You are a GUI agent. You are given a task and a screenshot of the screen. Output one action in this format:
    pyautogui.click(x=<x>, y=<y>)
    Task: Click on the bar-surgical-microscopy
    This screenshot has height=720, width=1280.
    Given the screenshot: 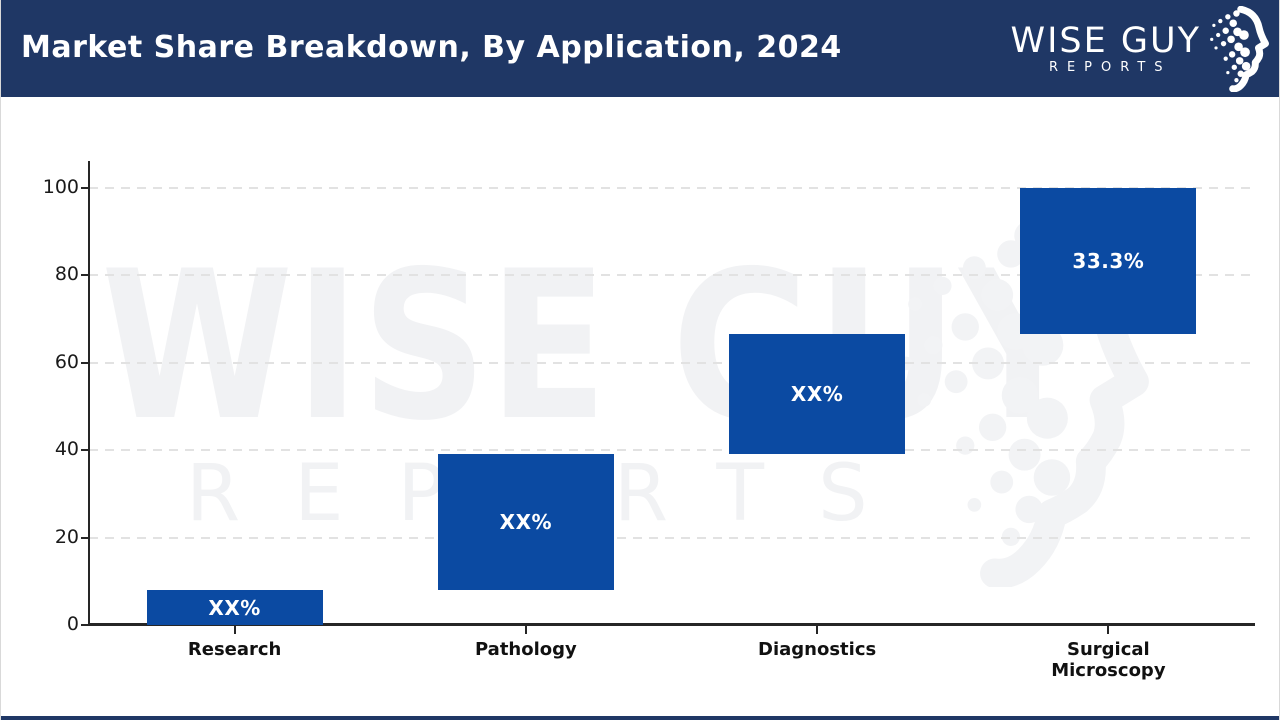 What is the action you would take?
    pyautogui.click(x=1108, y=261)
    